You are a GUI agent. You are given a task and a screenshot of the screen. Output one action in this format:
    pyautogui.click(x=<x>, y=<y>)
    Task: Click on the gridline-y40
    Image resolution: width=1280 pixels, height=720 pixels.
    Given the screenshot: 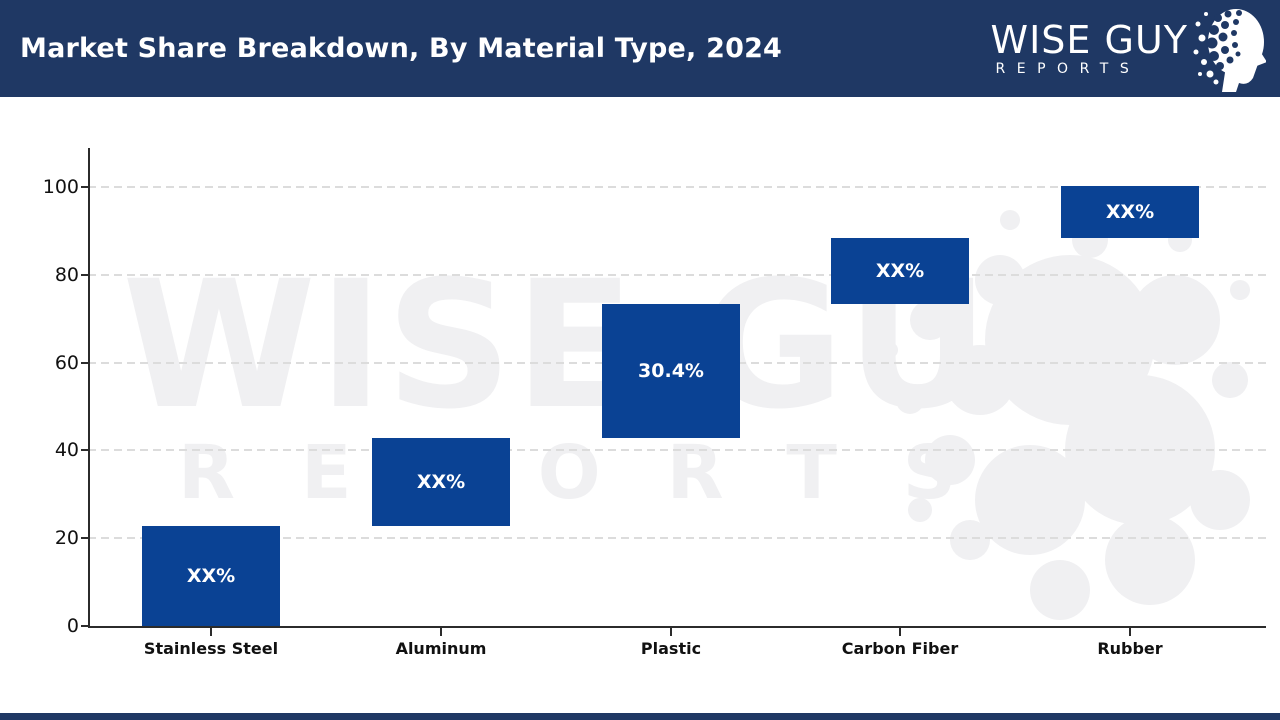 What is the action you would take?
    pyautogui.click(x=677, y=450)
    